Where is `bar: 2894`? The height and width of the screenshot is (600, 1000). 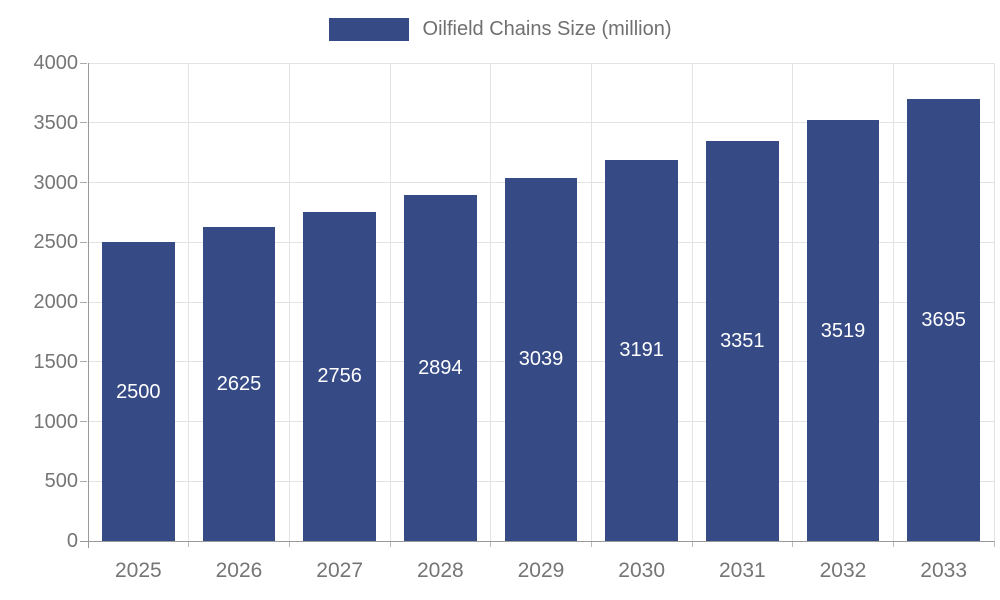 bar: 2894 is located at coordinates (440, 368).